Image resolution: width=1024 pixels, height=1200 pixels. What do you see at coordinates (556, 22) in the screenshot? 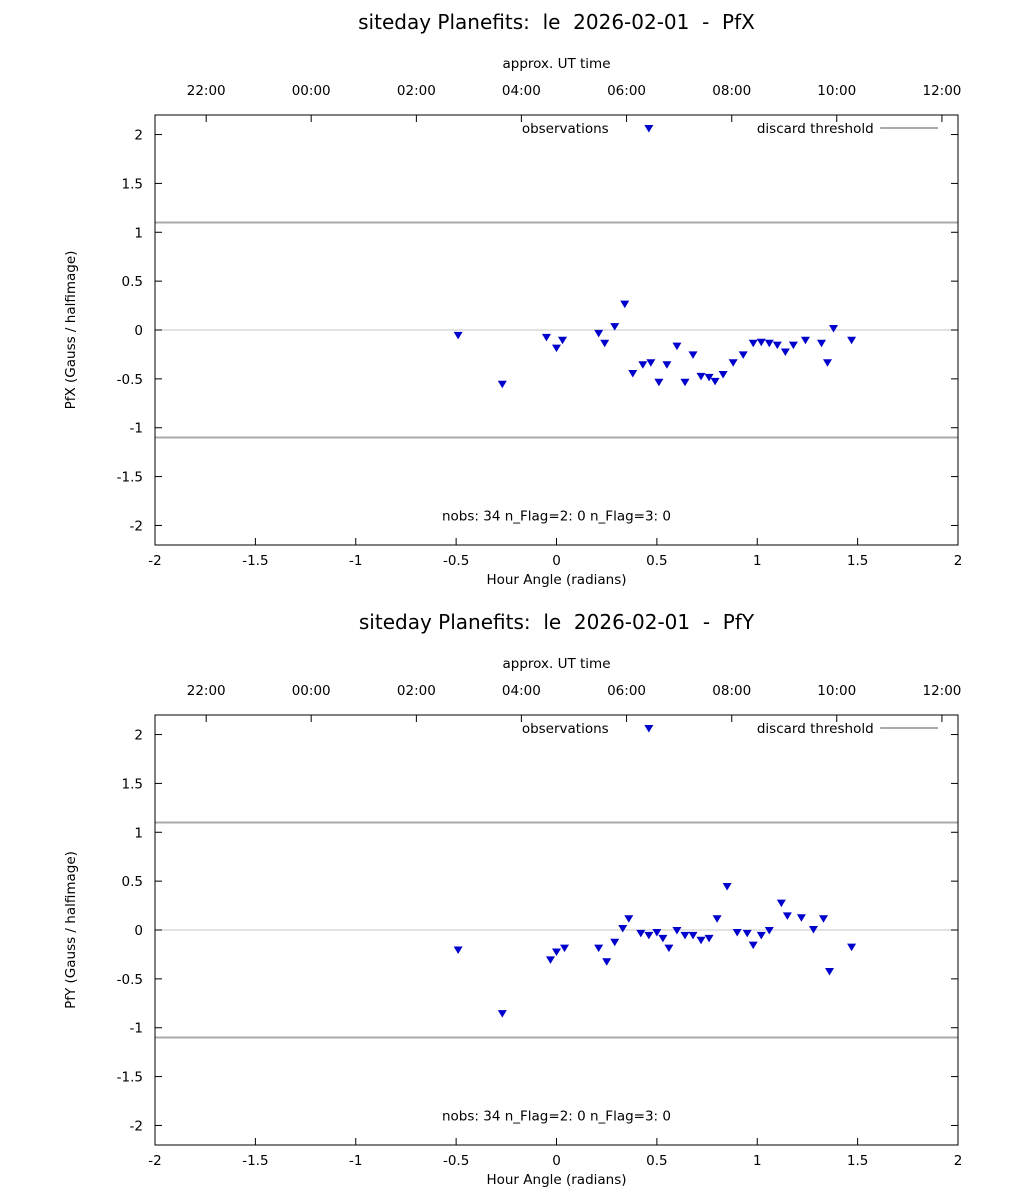
I see `pfx-chart-title: siteday Planefits: le 2026-02-01 - PfX` at bounding box center [556, 22].